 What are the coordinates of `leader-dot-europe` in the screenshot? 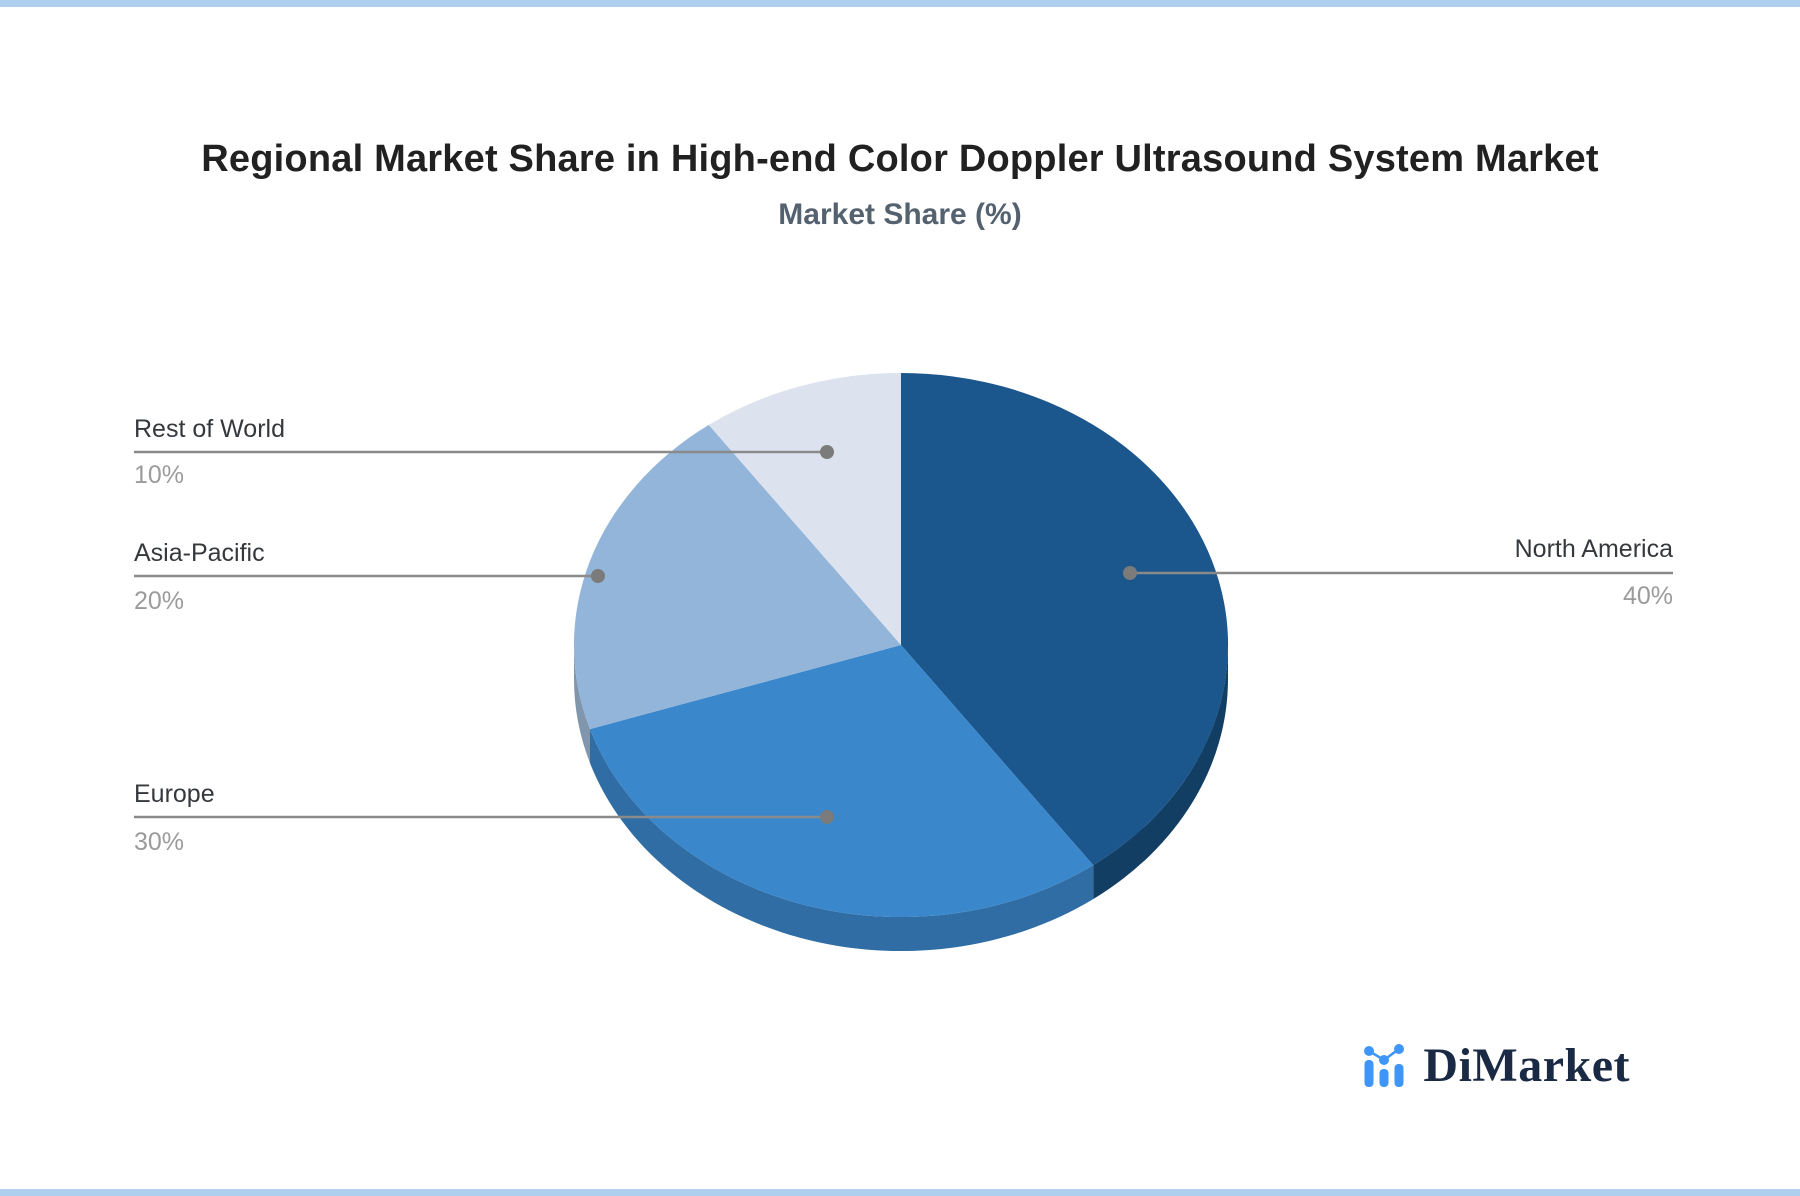 It's located at (827, 817).